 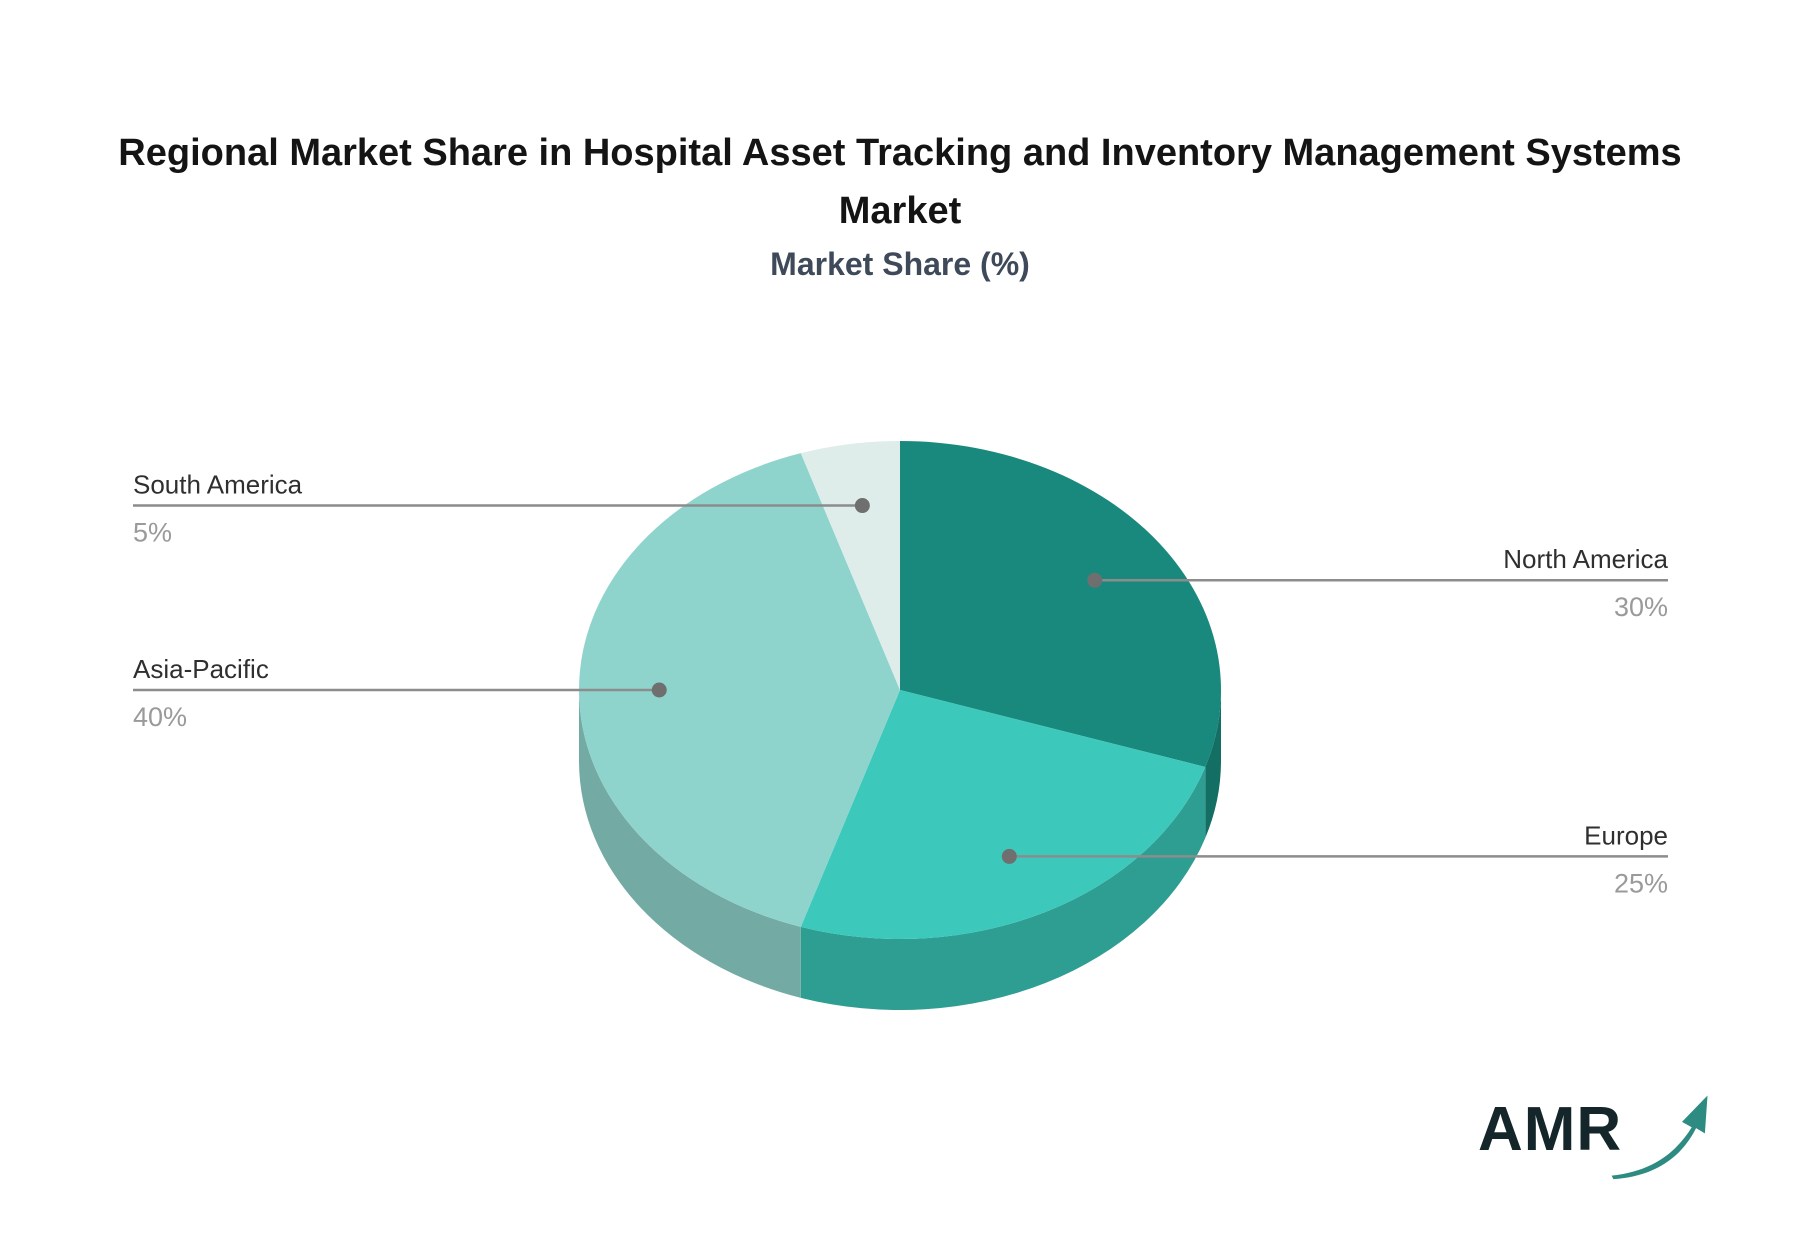 What do you see at coordinates (862, 506) in the screenshot?
I see `leader-dot-south-america` at bounding box center [862, 506].